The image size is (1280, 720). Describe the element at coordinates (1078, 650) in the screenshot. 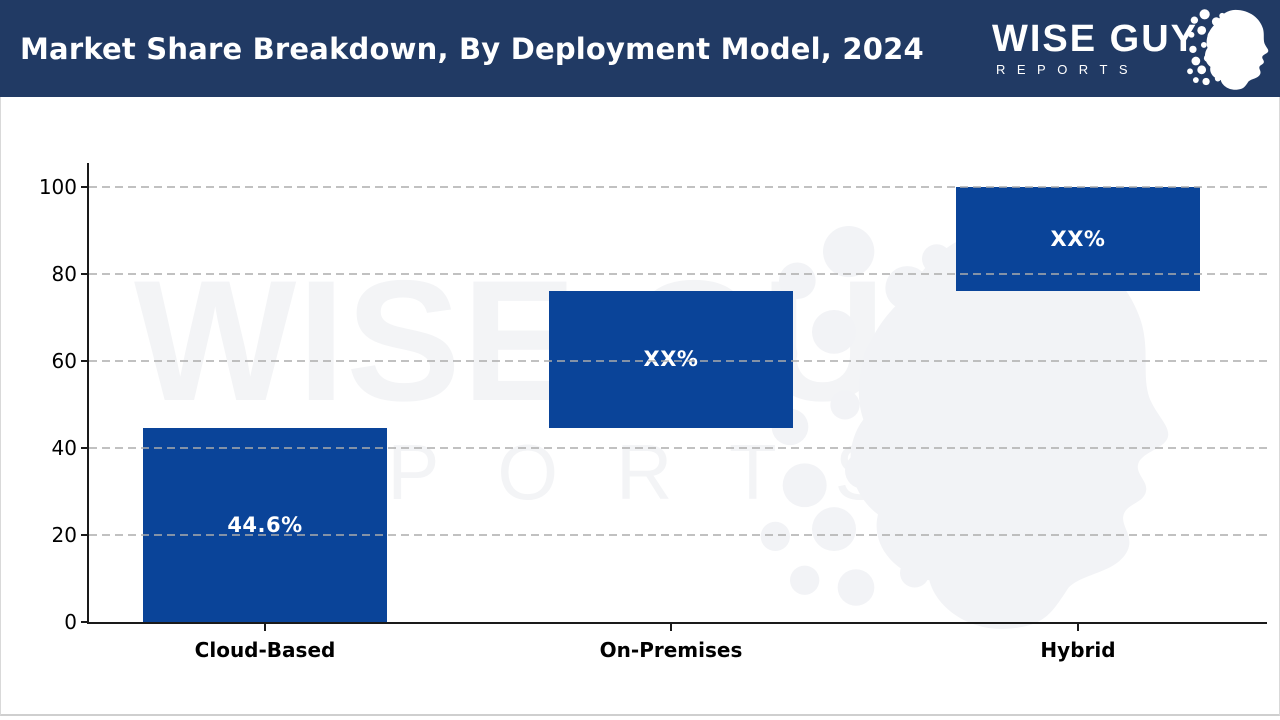

I see `x-axis-category-label: Hybrid` at that location.